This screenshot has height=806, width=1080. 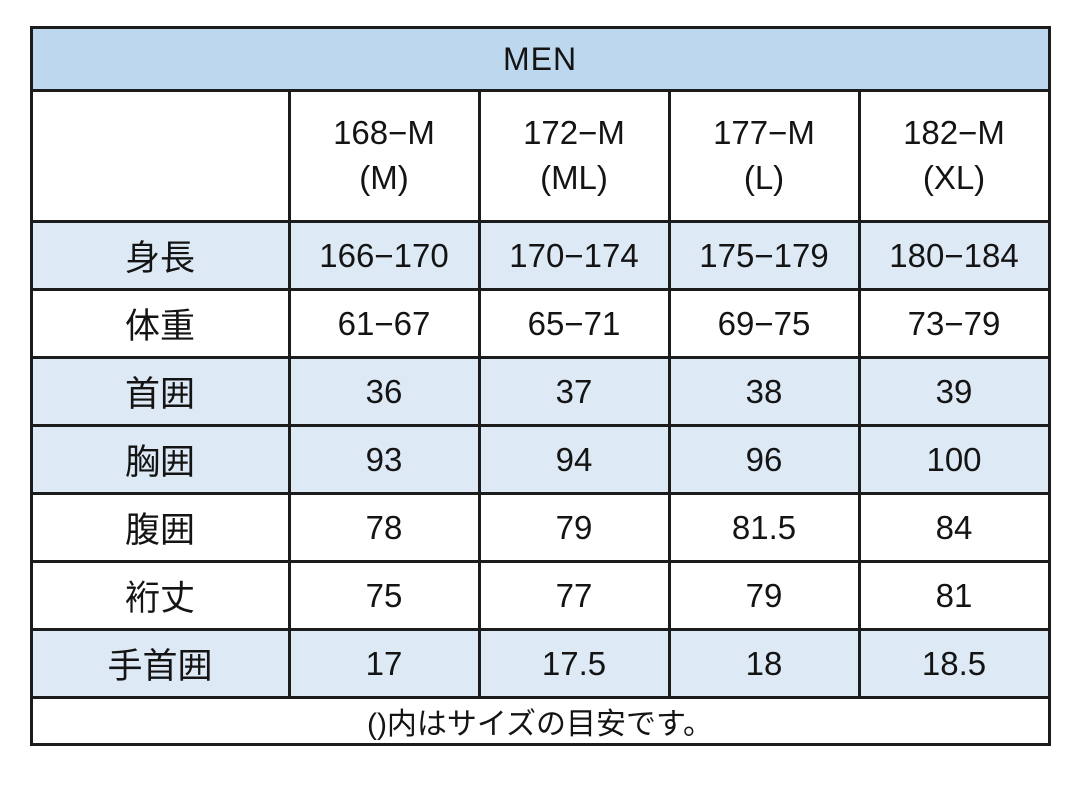 I want to click on column-header-m: 168−M (M), so click(x=384, y=156).